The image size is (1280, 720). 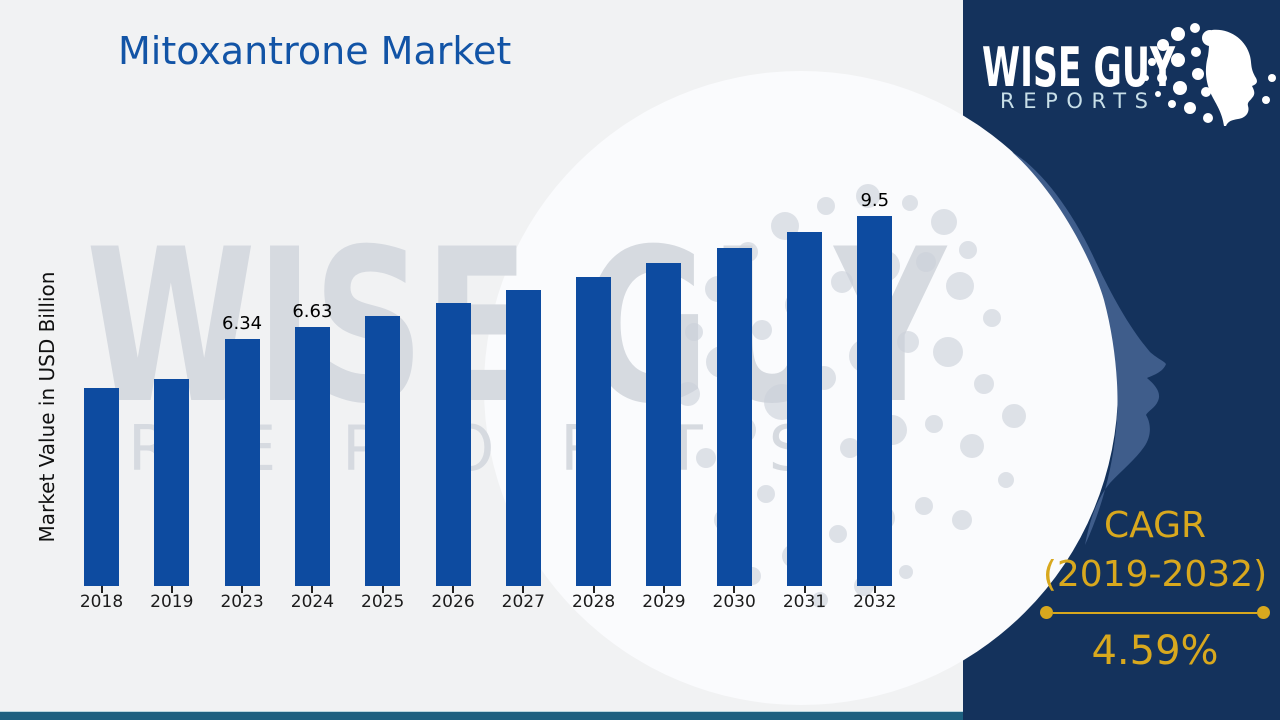 What do you see at coordinates (875, 602) in the screenshot?
I see `x-tick-label: 2032` at bounding box center [875, 602].